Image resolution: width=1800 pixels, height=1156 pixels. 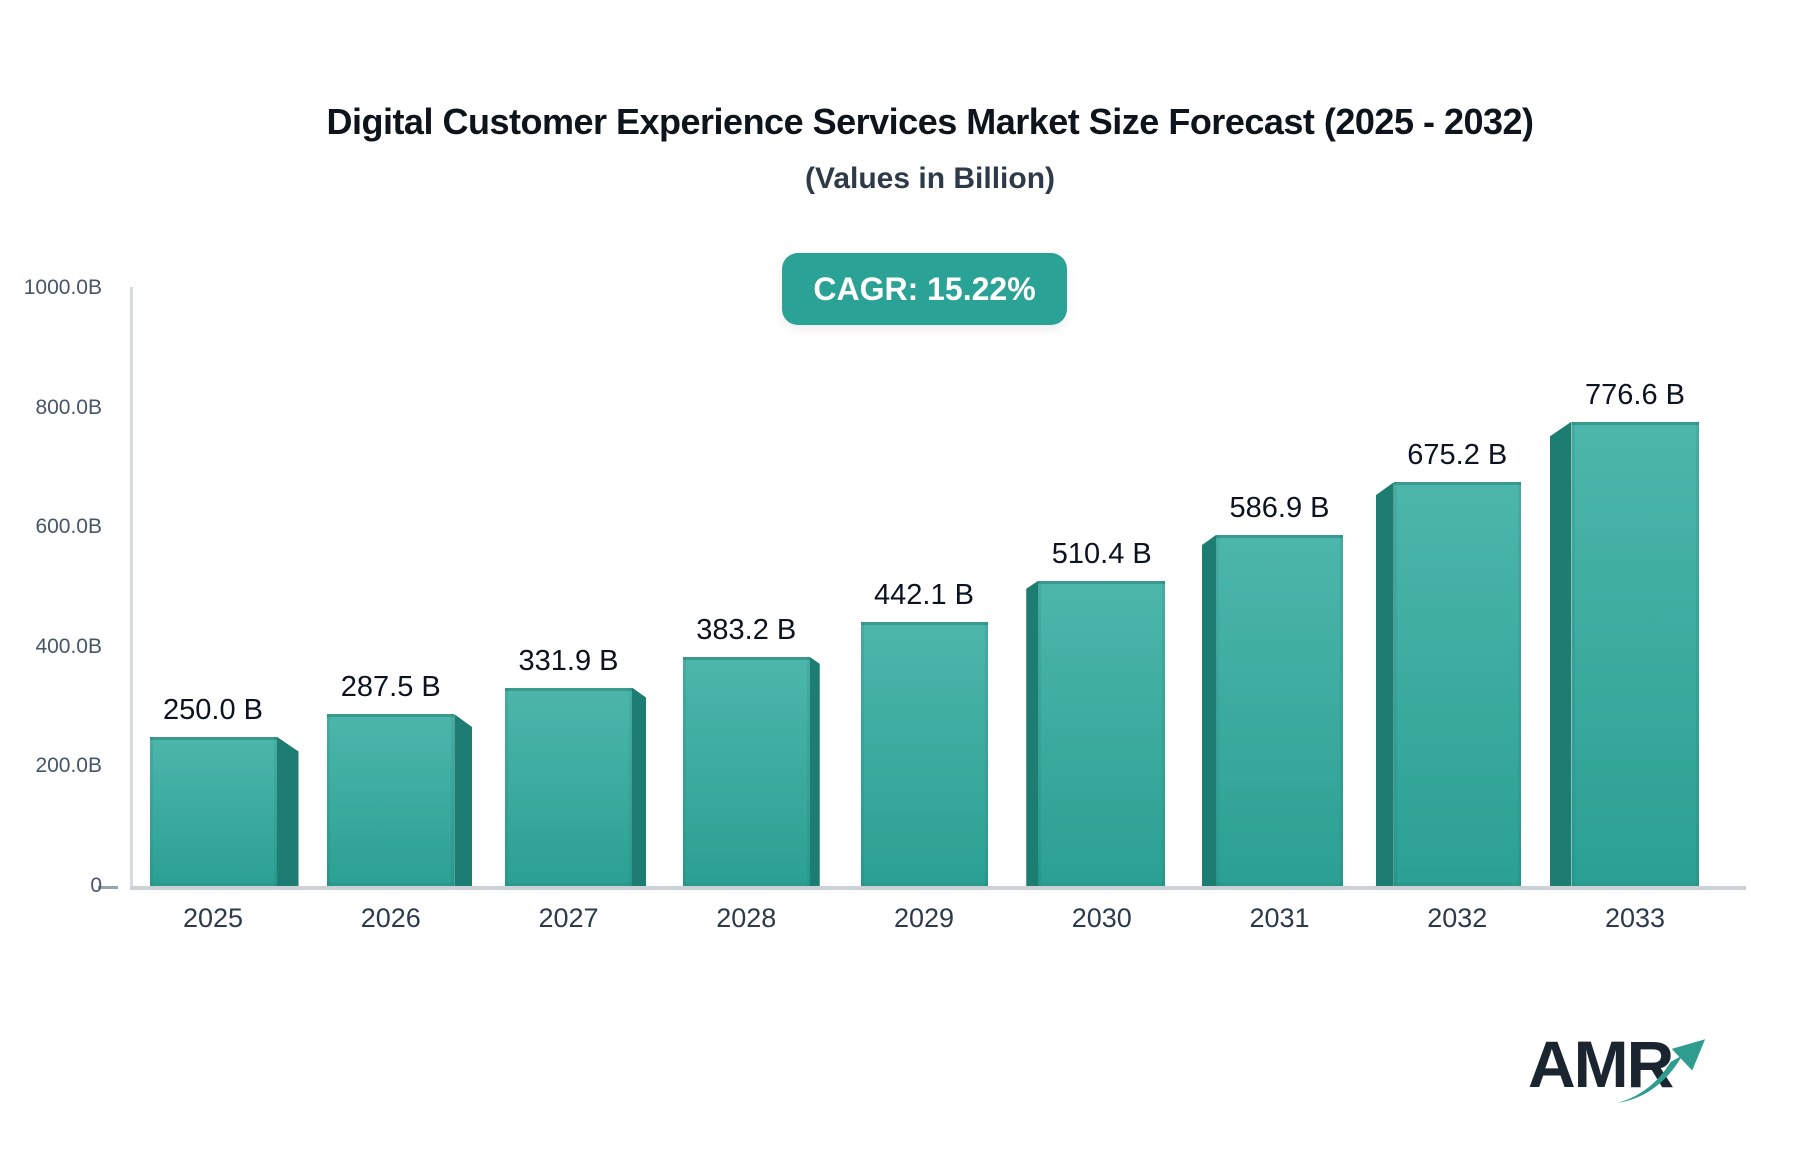 What do you see at coordinates (96, 885) in the screenshot?
I see `y-tick-label: 0` at bounding box center [96, 885].